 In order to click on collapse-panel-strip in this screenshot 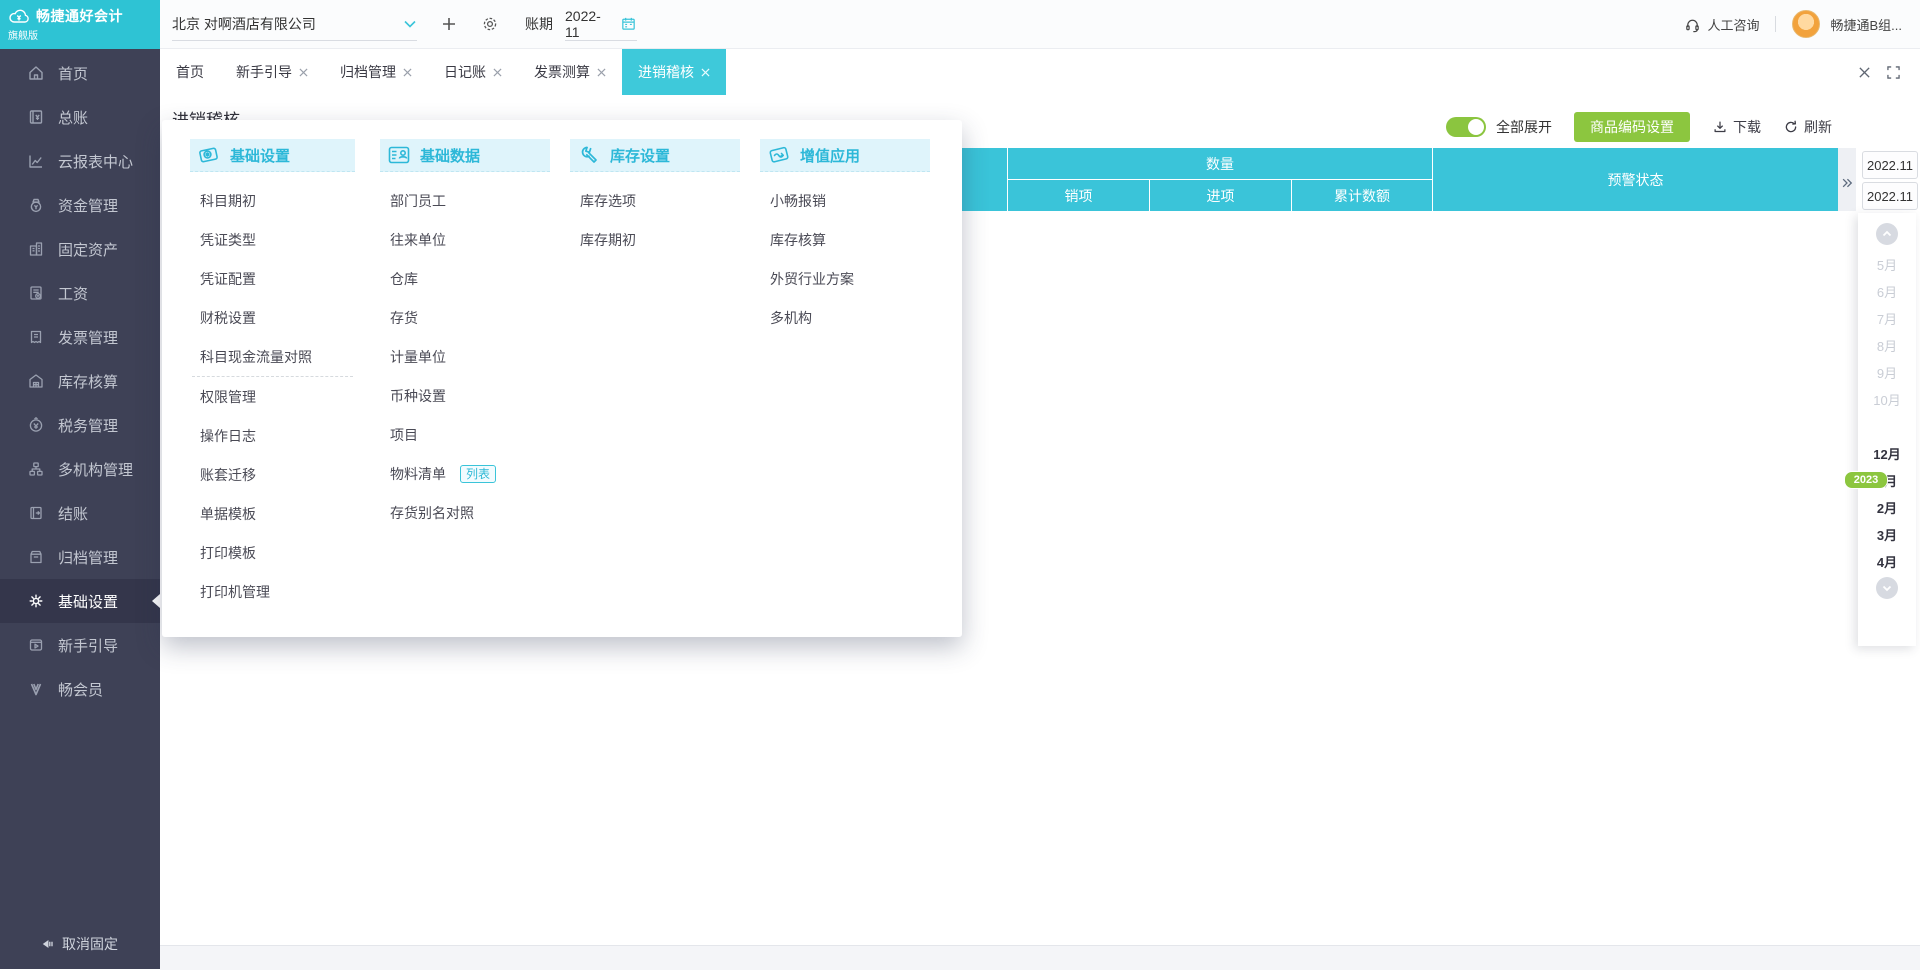, I will do `click(1847, 179)`.